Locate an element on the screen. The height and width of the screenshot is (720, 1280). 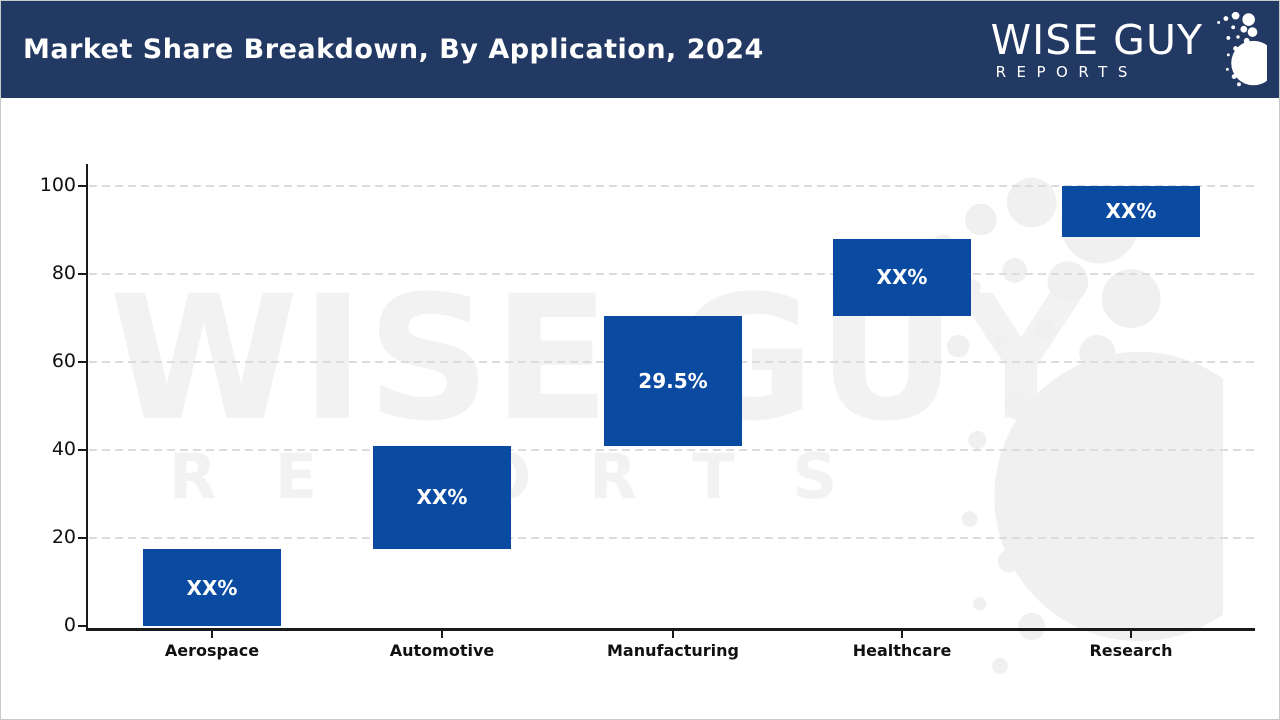
bar-automotive: XX% is located at coordinates (442, 497).